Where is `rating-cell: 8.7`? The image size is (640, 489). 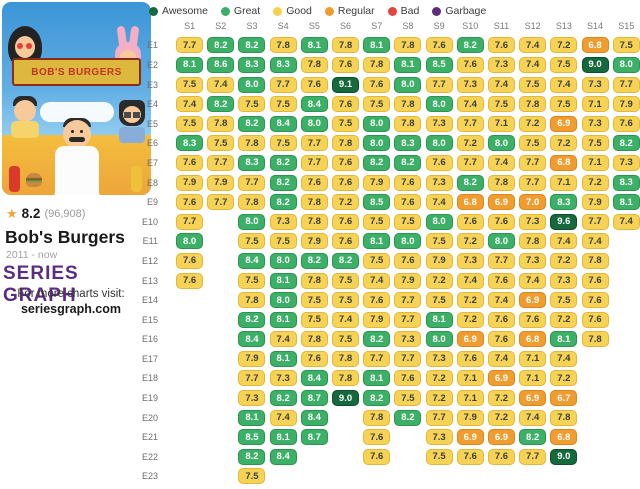 rating-cell: 8.7 is located at coordinates (314, 437).